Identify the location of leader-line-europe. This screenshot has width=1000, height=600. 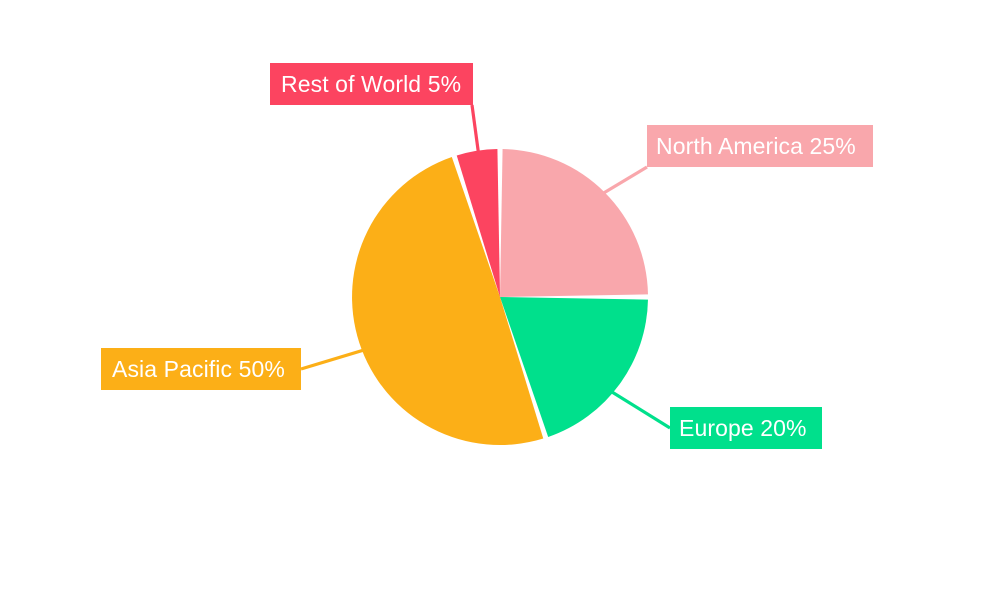
(641, 410).